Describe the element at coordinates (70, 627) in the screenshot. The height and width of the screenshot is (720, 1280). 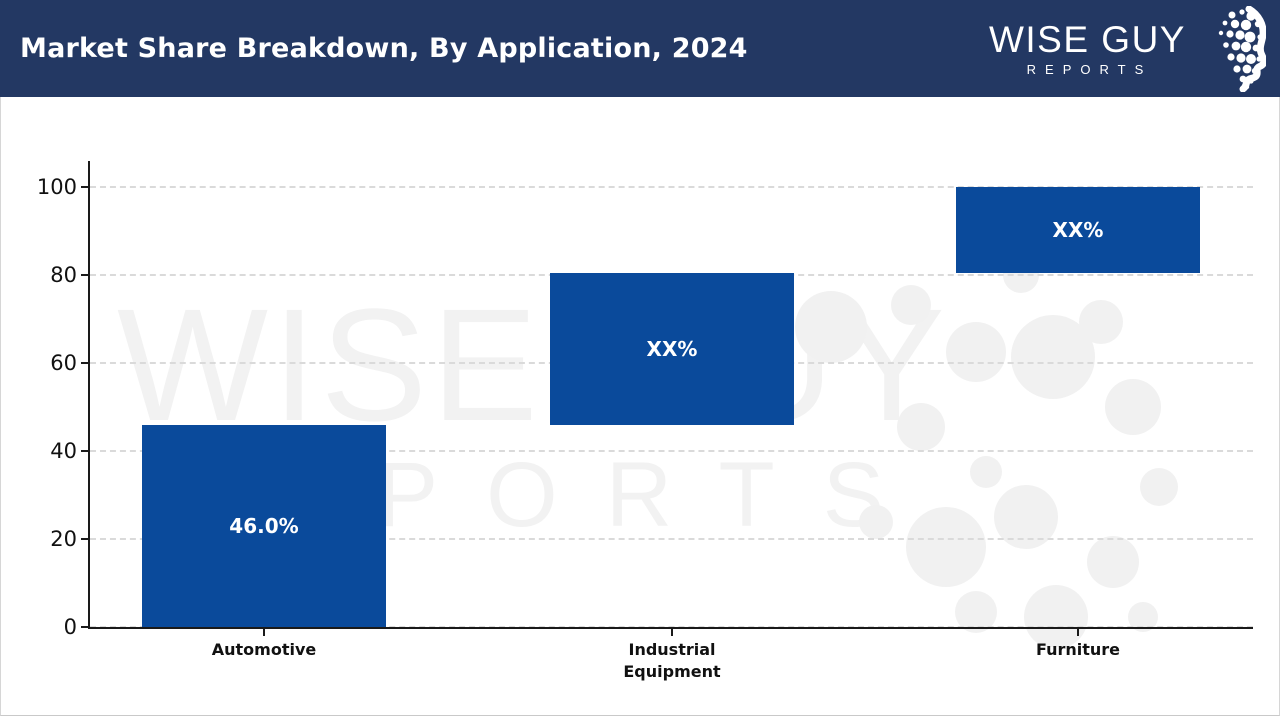
I see `y-axis-tick-label: 0` at that location.